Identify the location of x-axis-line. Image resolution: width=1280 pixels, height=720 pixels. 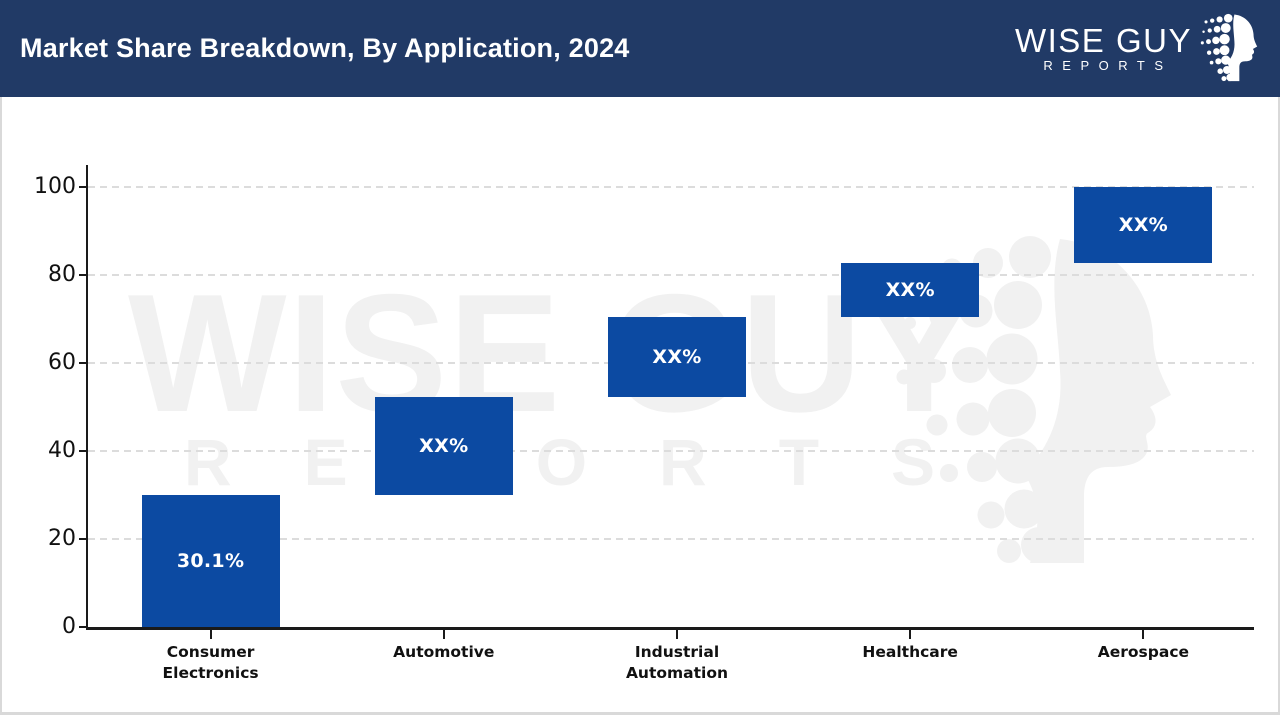
(670, 628).